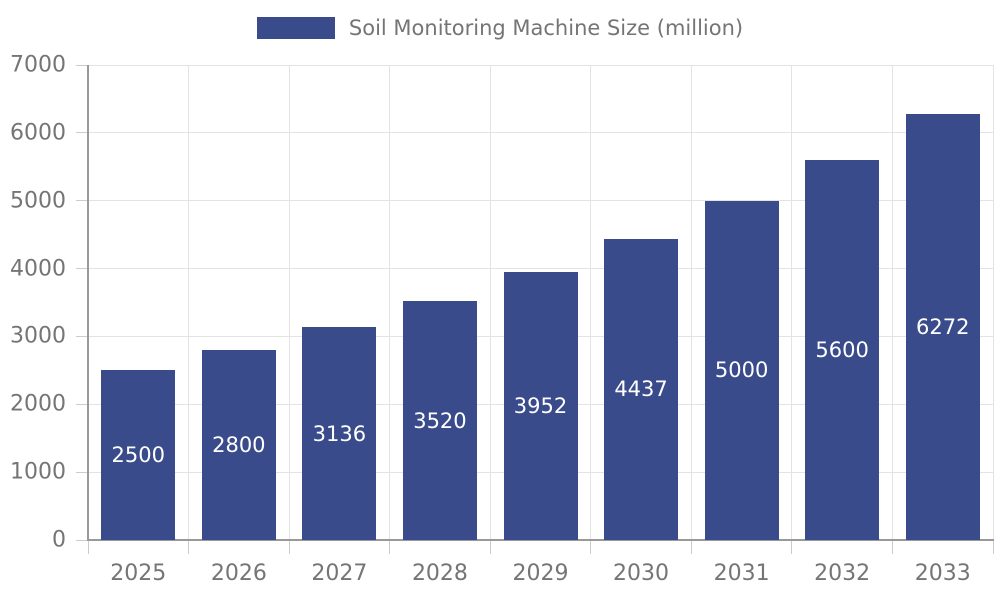 This screenshot has height=600, width=1000. Describe the element at coordinates (295, 28) in the screenshot. I see `legend-swatch` at that location.